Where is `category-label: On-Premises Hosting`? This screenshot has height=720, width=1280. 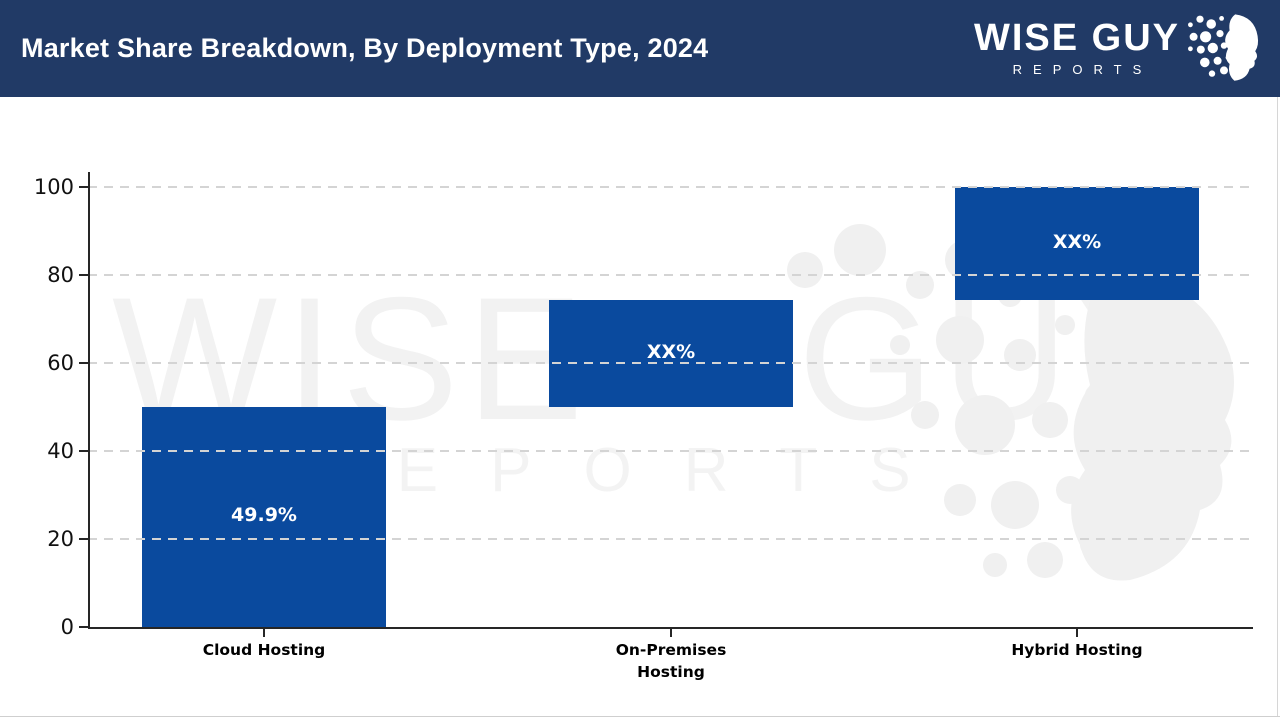 category-label: On-Premises Hosting is located at coordinates (671, 661).